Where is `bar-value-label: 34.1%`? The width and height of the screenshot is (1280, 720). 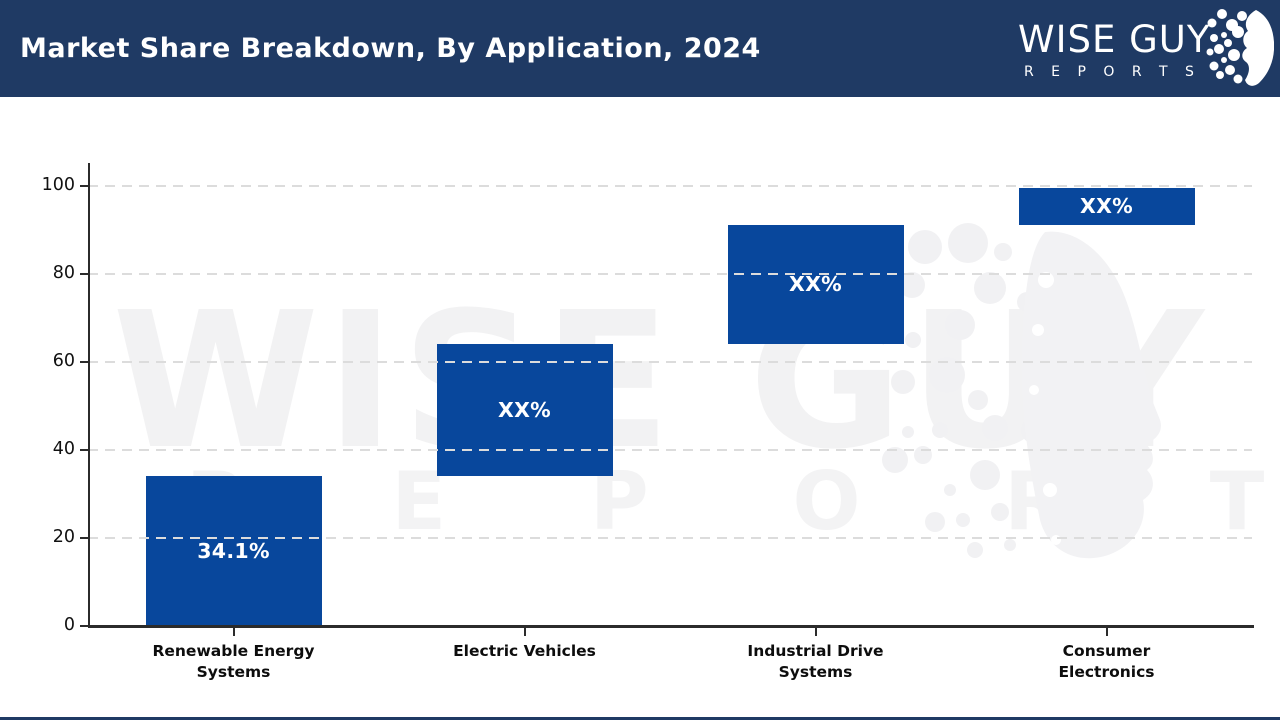 bar-value-label: 34.1% is located at coordinates (233, 550).